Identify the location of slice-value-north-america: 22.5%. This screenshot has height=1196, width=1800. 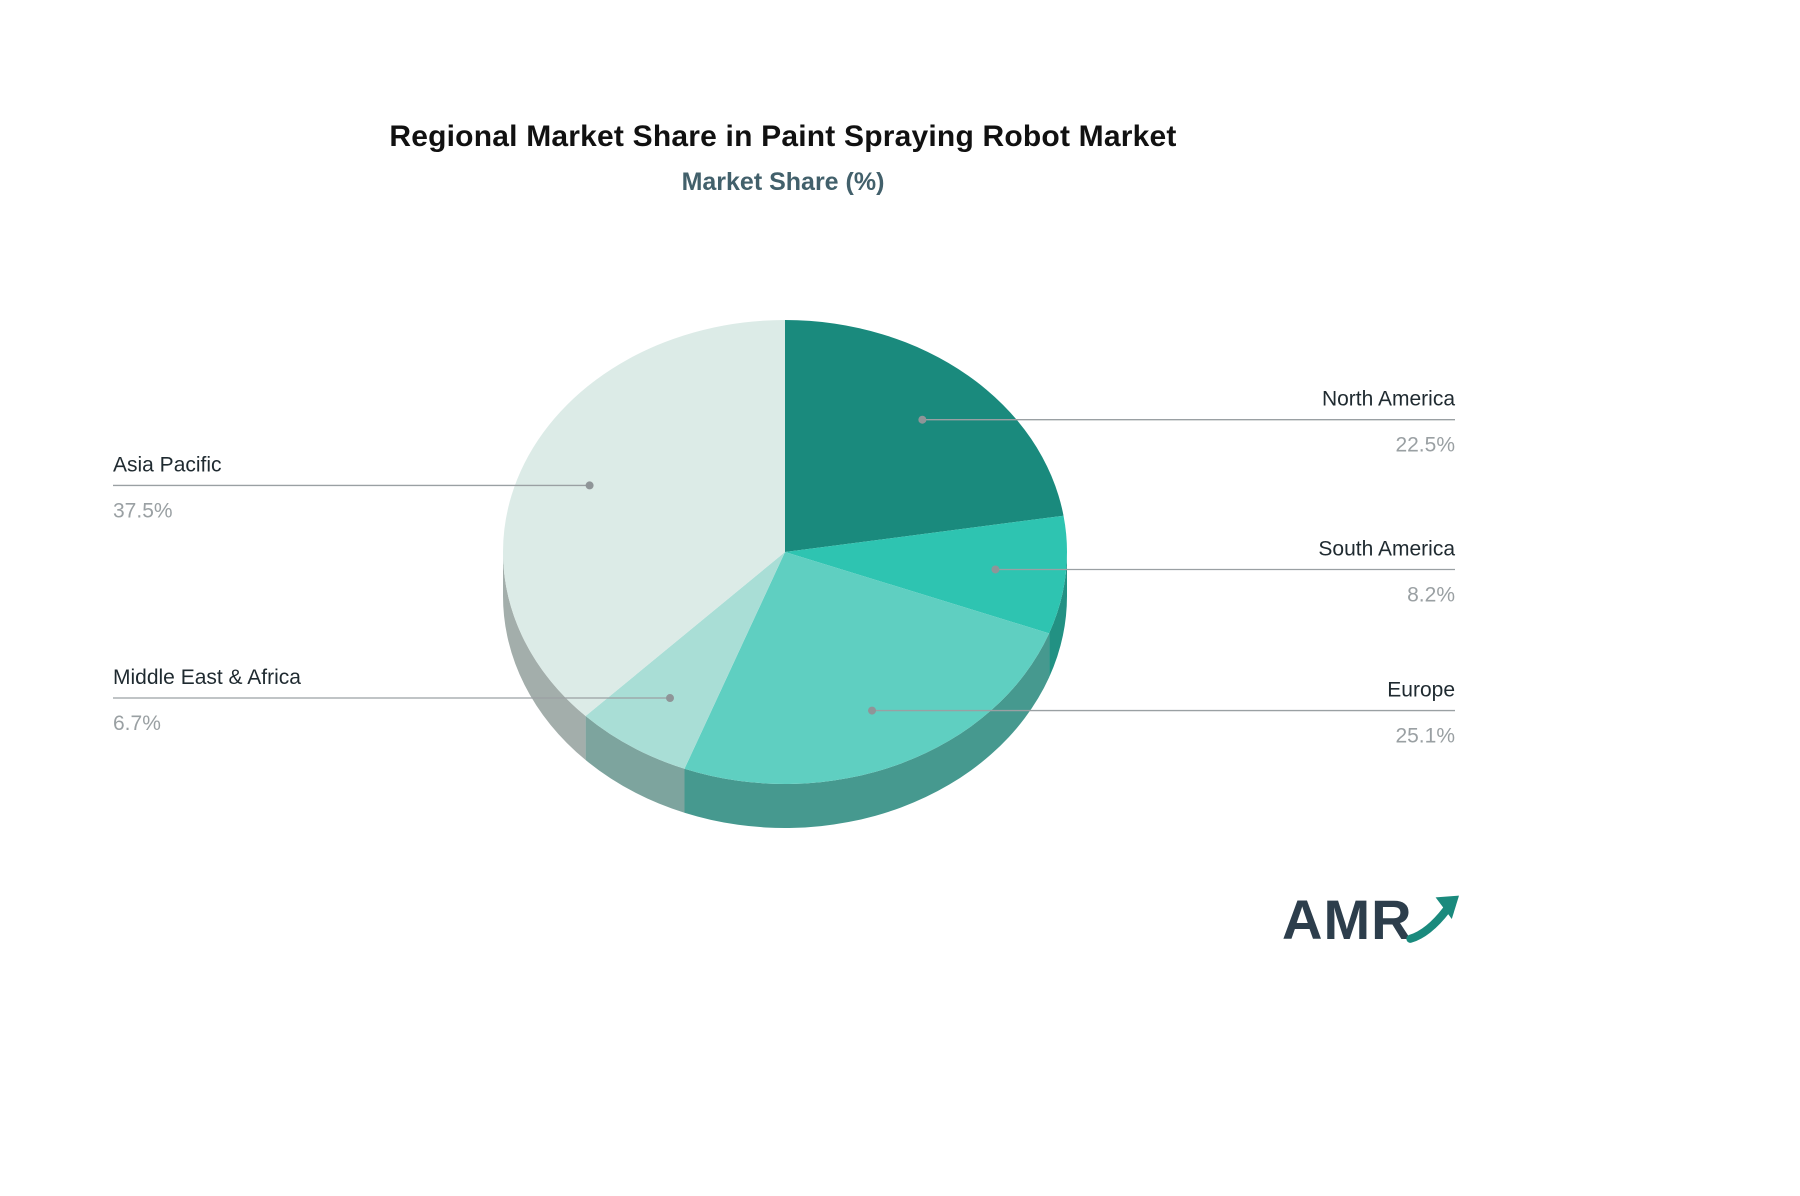
(1425, 445).